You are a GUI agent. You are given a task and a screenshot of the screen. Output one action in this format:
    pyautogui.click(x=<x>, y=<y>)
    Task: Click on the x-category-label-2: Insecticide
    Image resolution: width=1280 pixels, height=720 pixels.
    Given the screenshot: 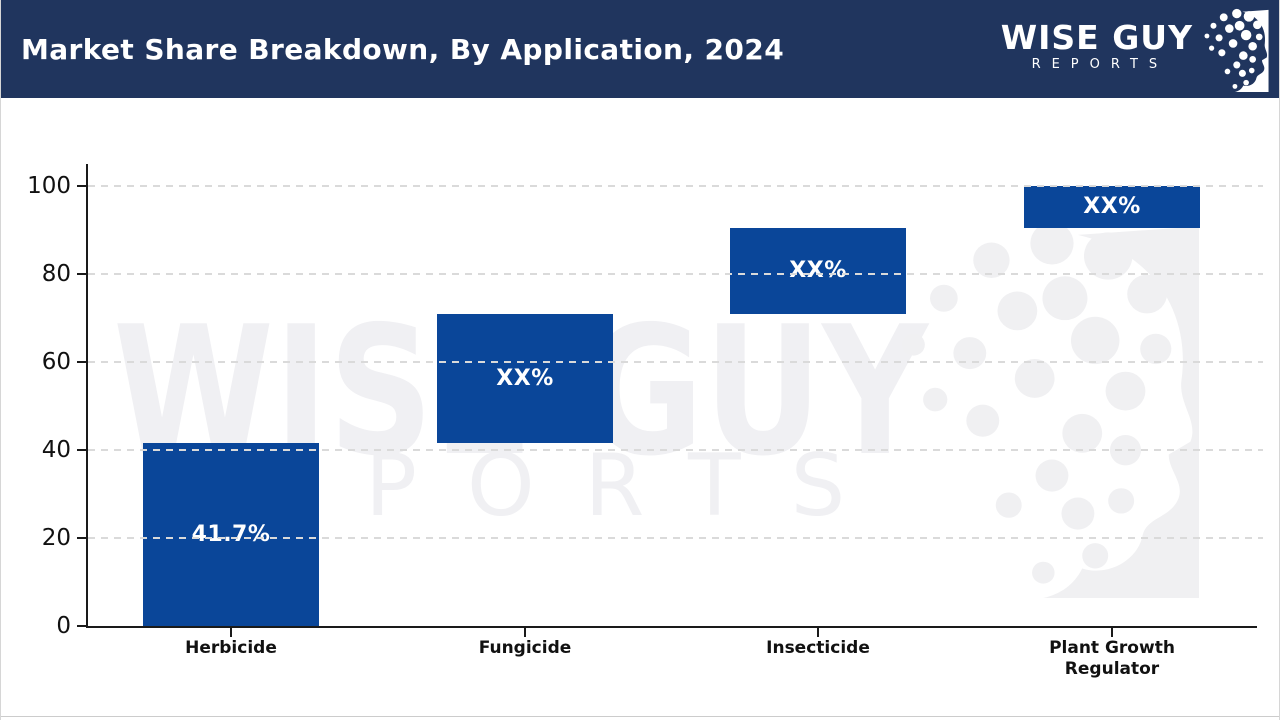 What is the action you would take?
    pyautogui.click(x=818, y=648)
    